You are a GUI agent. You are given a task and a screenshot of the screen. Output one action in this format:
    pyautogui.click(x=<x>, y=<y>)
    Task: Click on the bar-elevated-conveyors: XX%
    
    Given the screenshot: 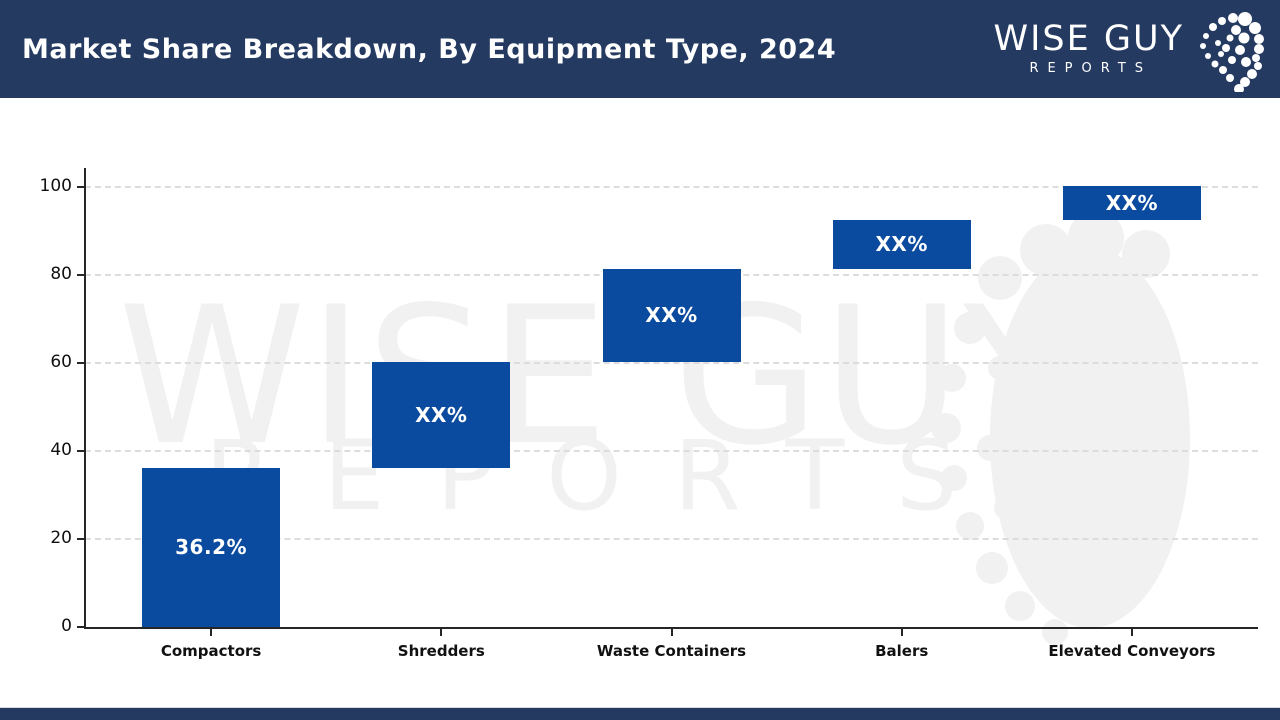 What is the action you would take?
    pyautogui.click(x=1131, y=203)
    